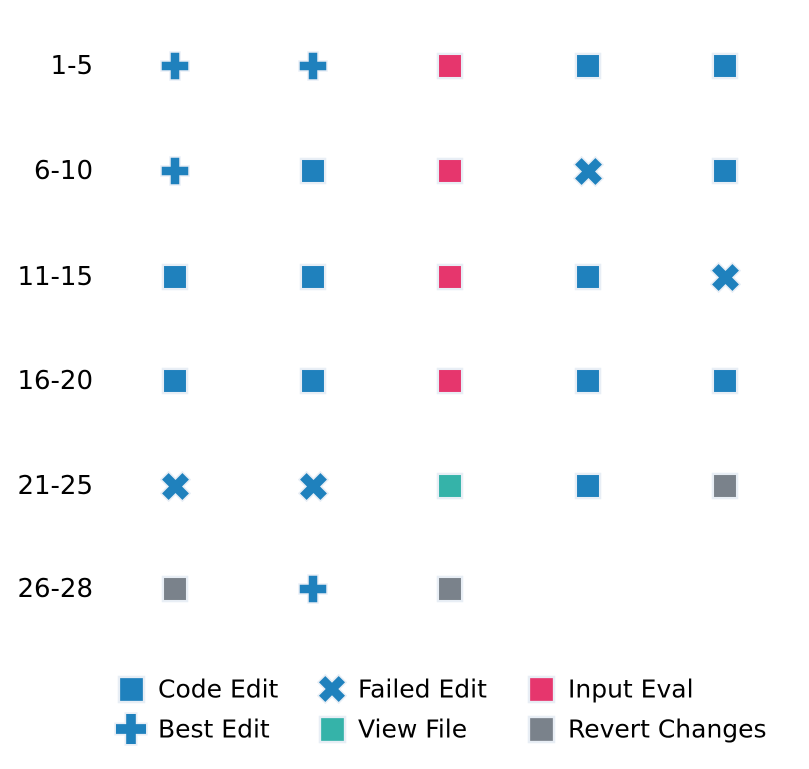 The width and height of the screenshot is (809, 769). What do you see at coordinates (631, 689) in the screenshot?
I see `legend-label-input-eval: Input Eval` at bounding box center [631, 689].